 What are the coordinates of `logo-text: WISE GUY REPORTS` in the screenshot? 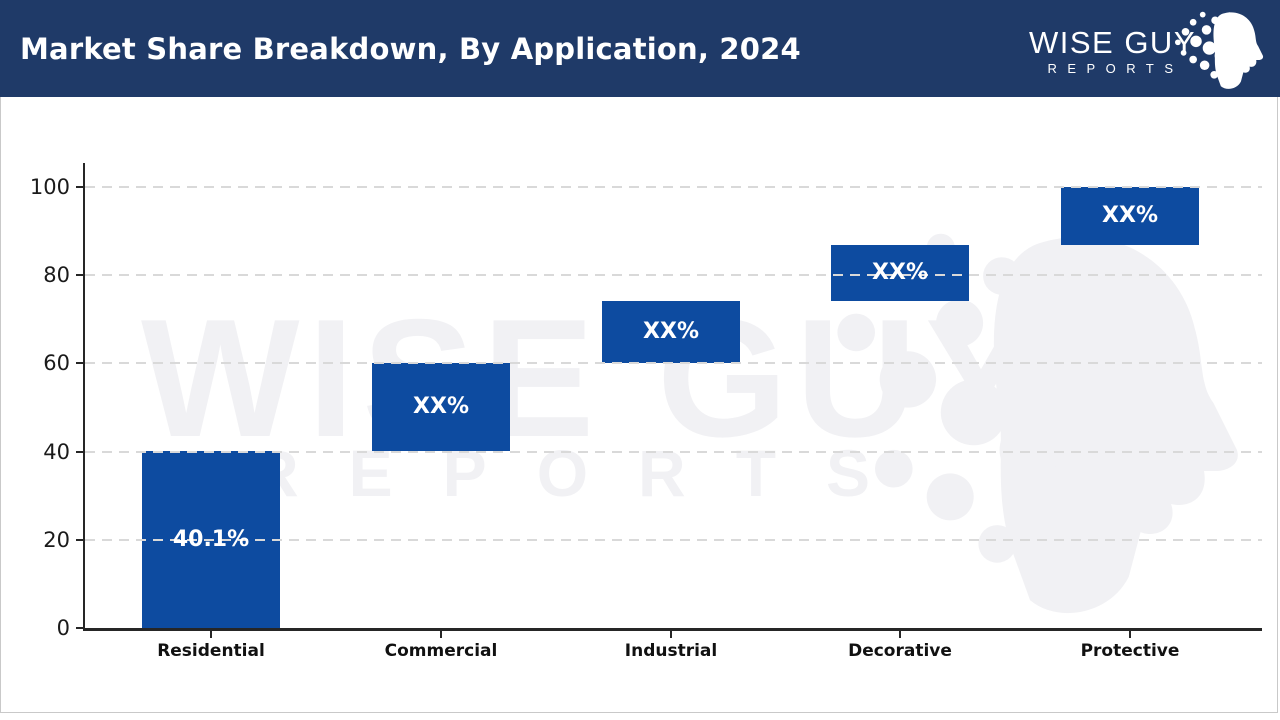 It's located at (1112, 51).